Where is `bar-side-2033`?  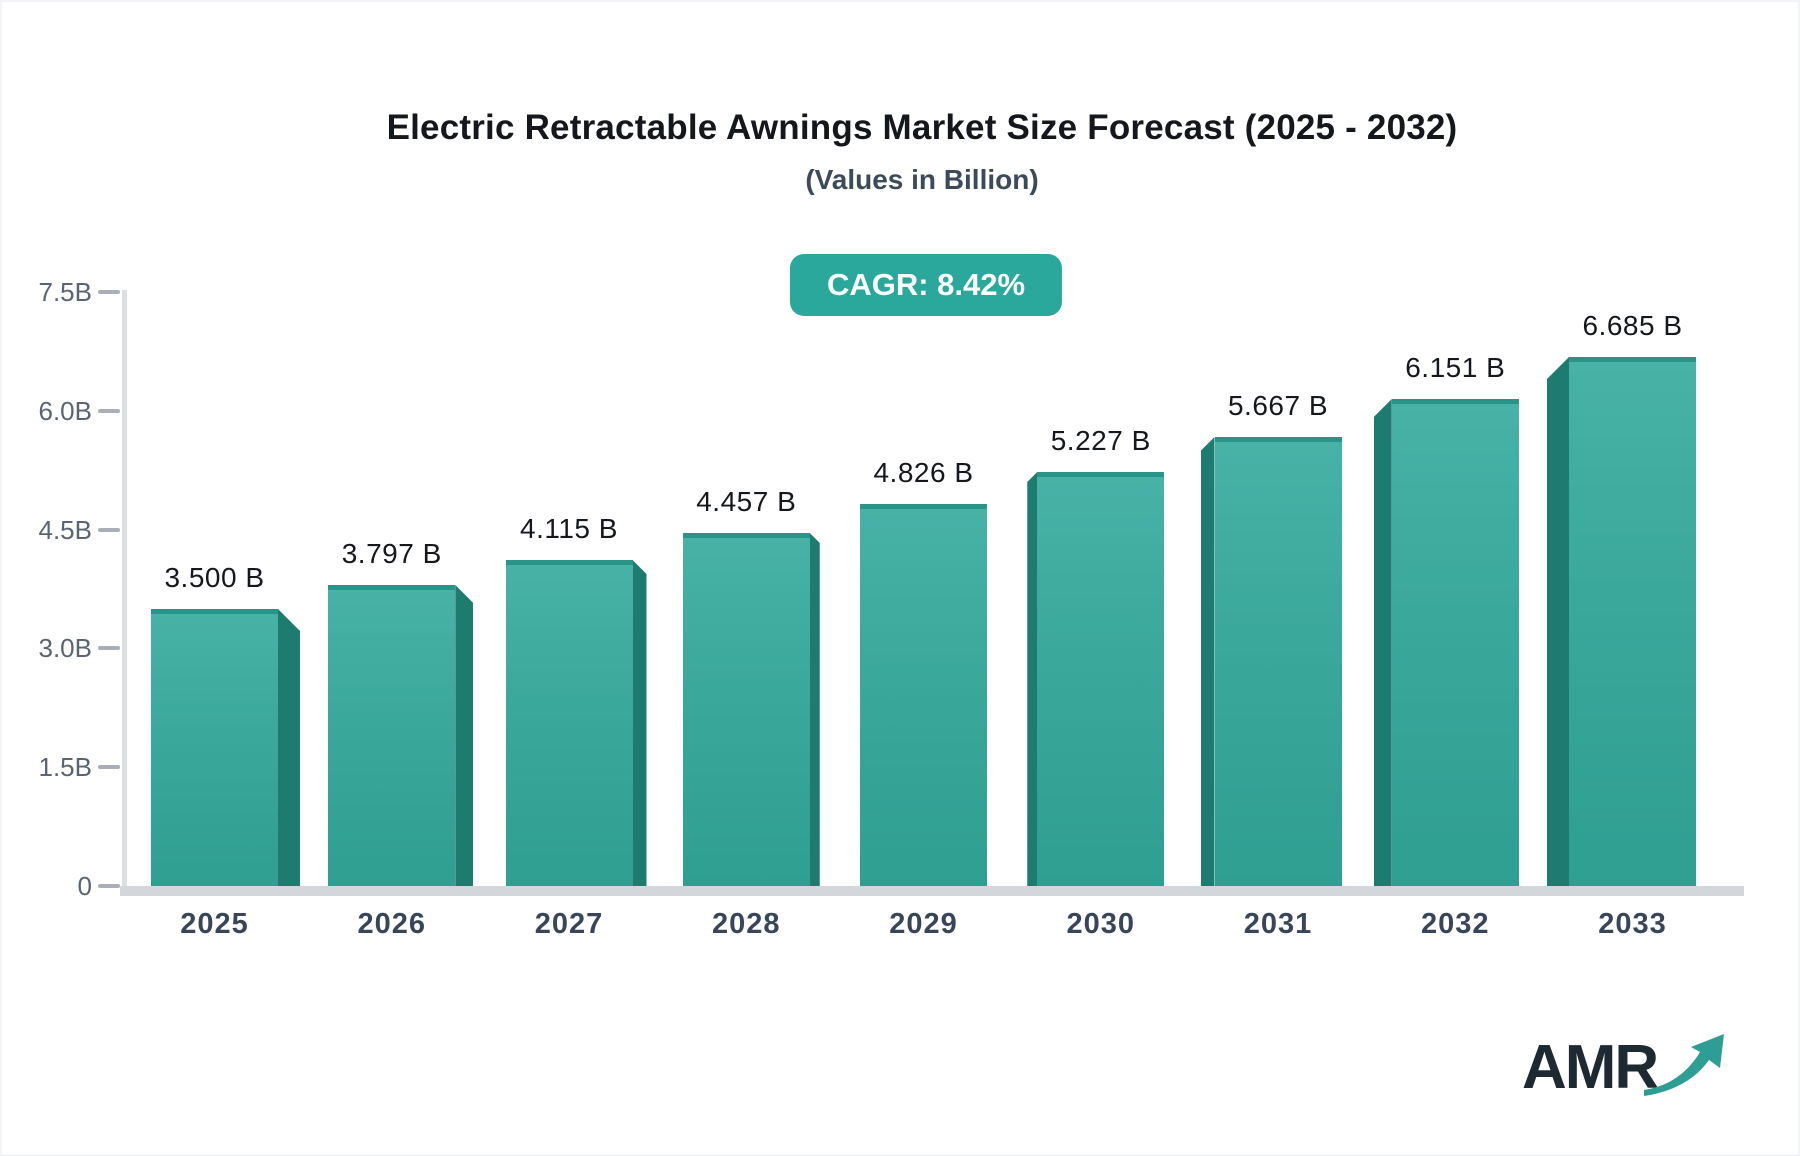 bar-side-2033 is located at coordinates (1558, 621).